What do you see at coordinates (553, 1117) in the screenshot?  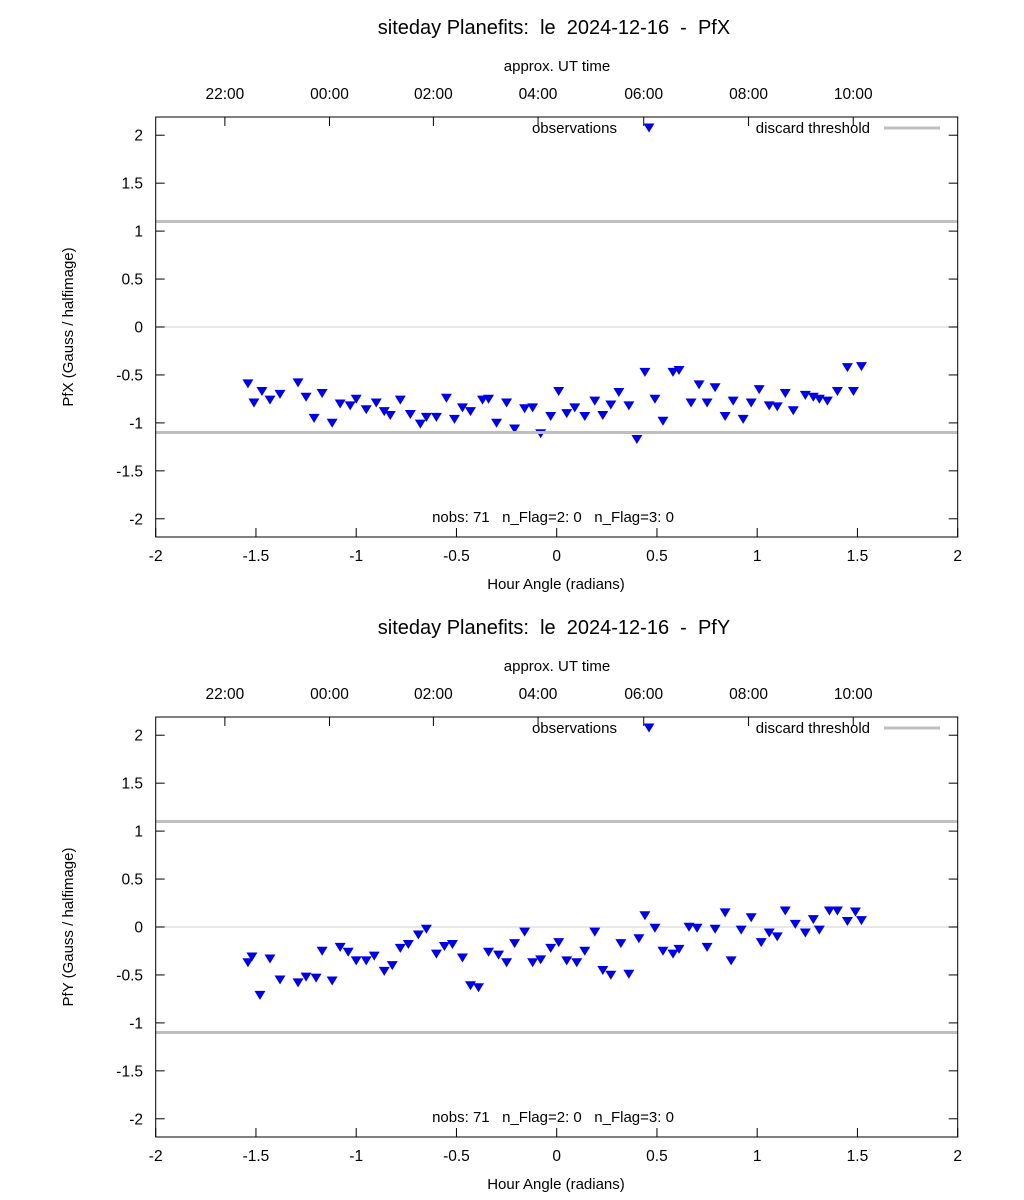 I see `nobs-annotation: nobs: 71 n_Flag=2: 0 n_Flag=3: 0` at bounding box center [553, 1117].